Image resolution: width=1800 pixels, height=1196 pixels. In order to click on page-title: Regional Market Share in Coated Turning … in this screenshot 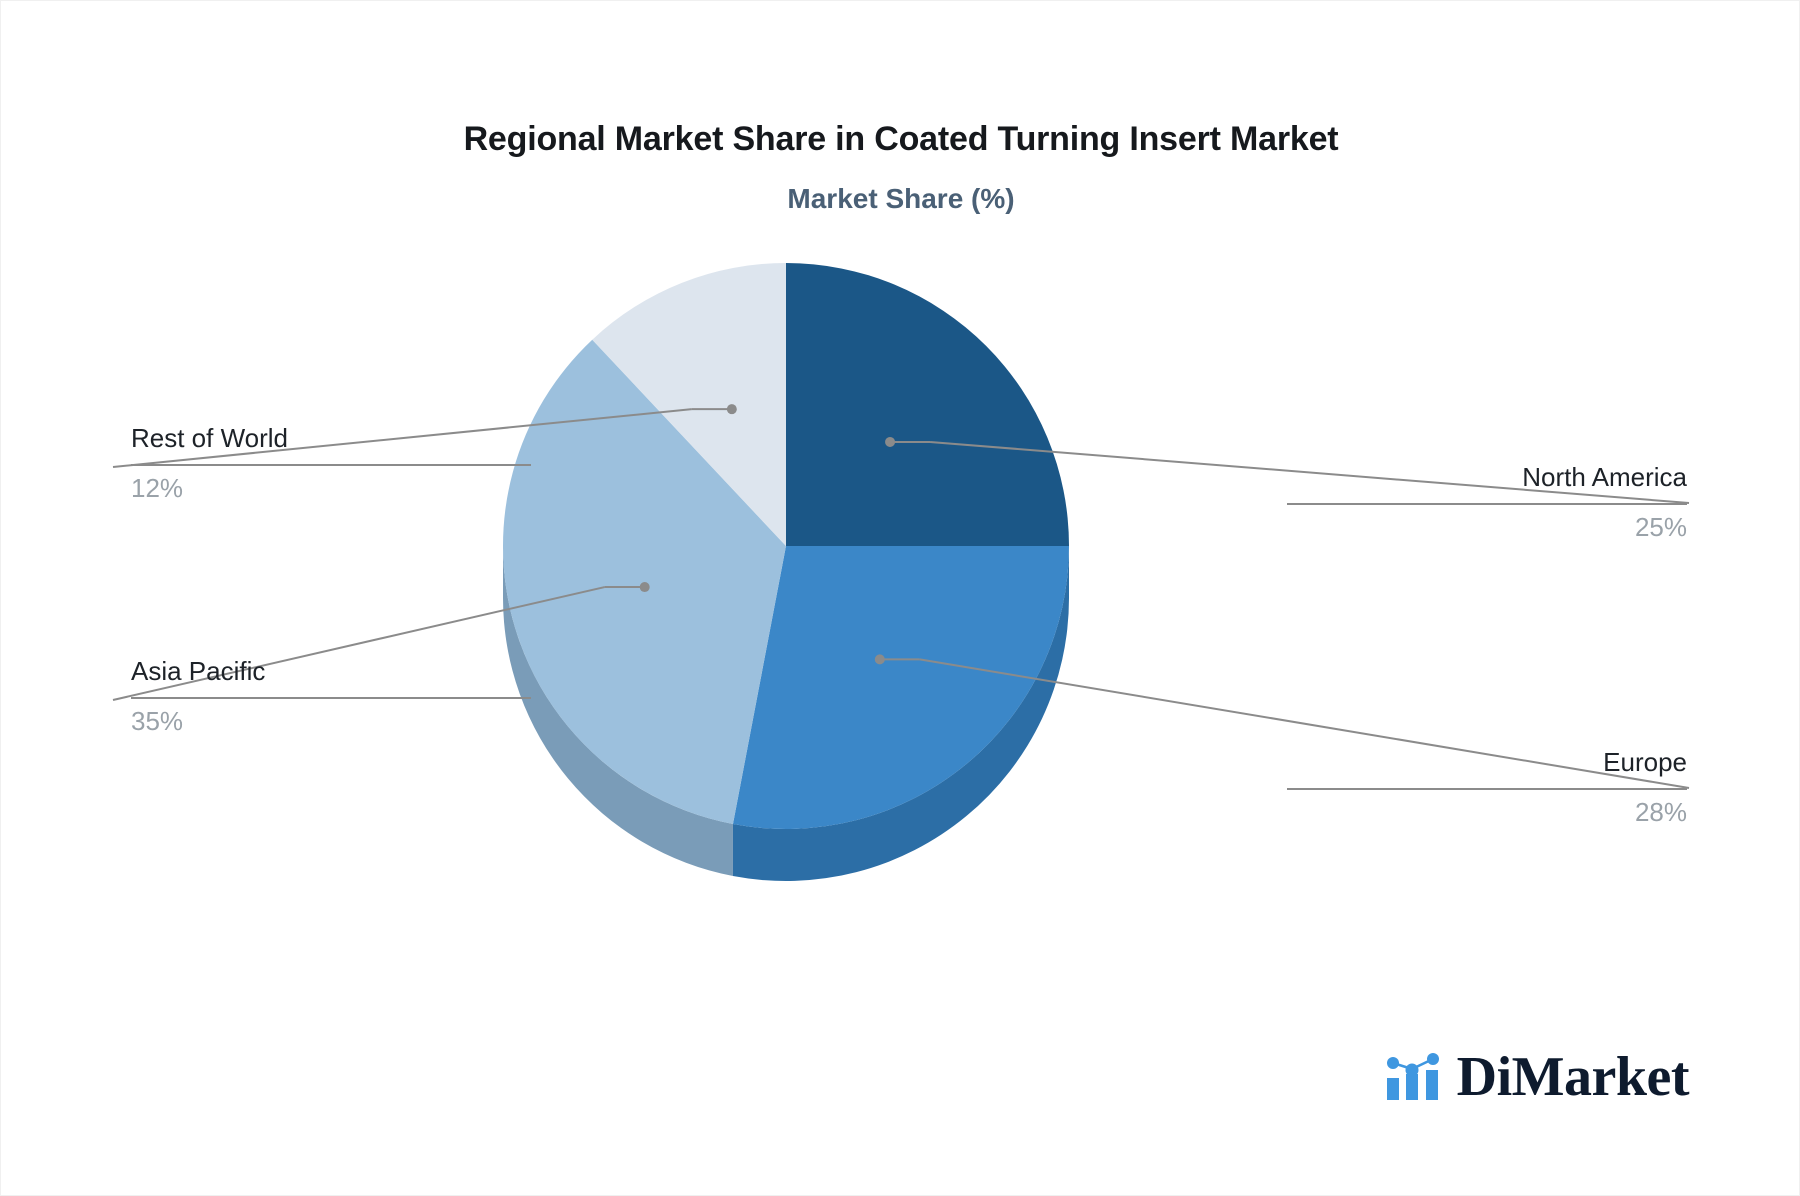, I will do `click(901, 139)`.